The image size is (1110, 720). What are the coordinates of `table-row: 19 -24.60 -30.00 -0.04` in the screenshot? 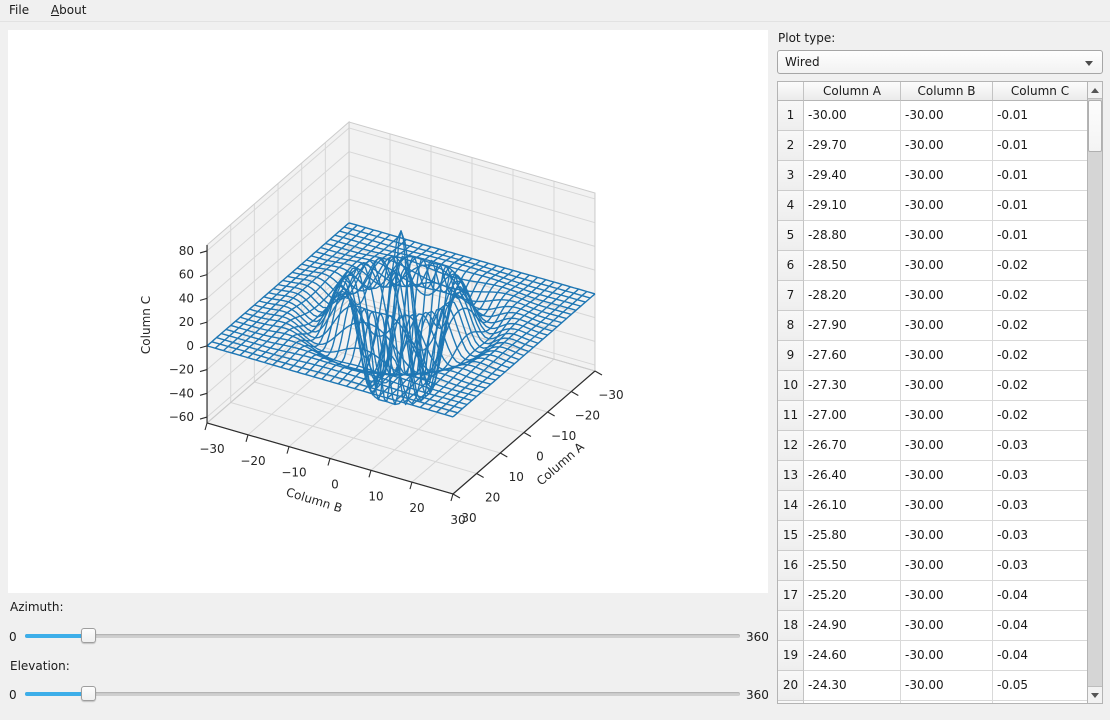 It's located at (940, 656).